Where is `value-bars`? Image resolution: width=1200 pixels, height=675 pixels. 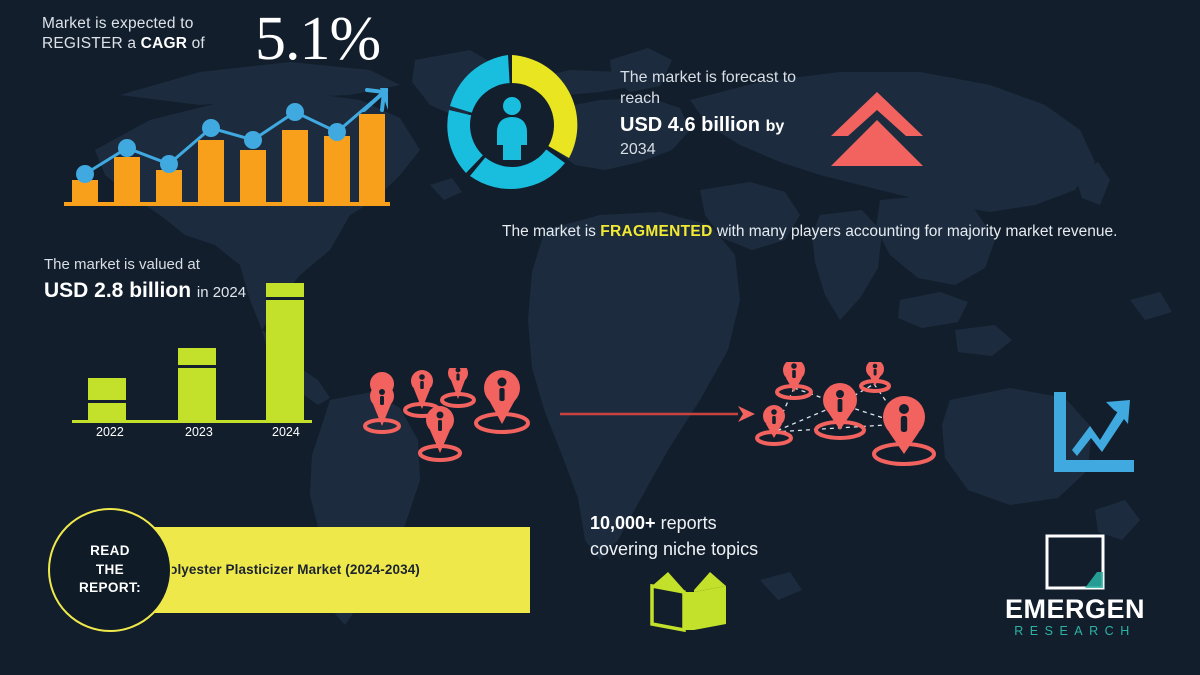 value-bars is located at coordinates (196, 351).